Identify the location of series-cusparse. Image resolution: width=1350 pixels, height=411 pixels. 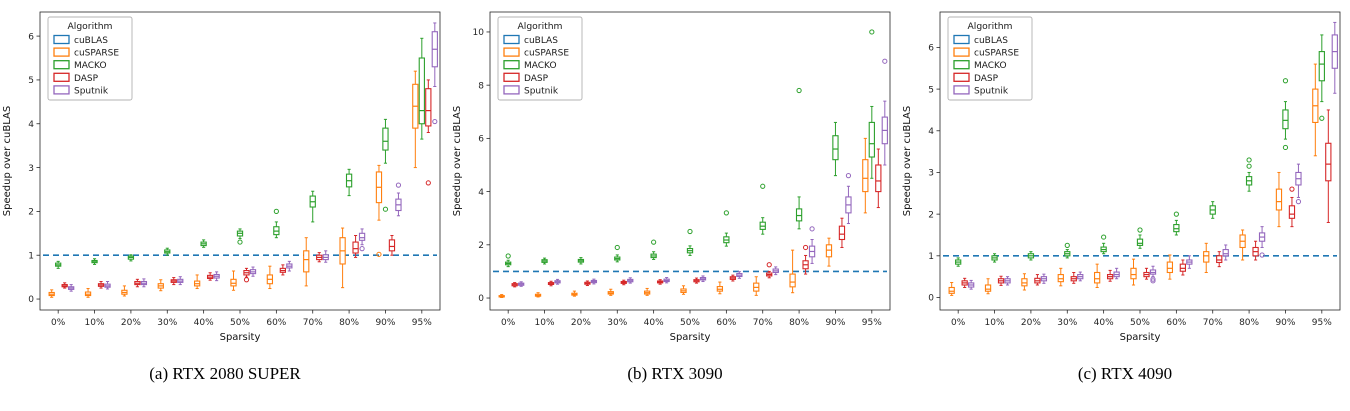
(683, 217).